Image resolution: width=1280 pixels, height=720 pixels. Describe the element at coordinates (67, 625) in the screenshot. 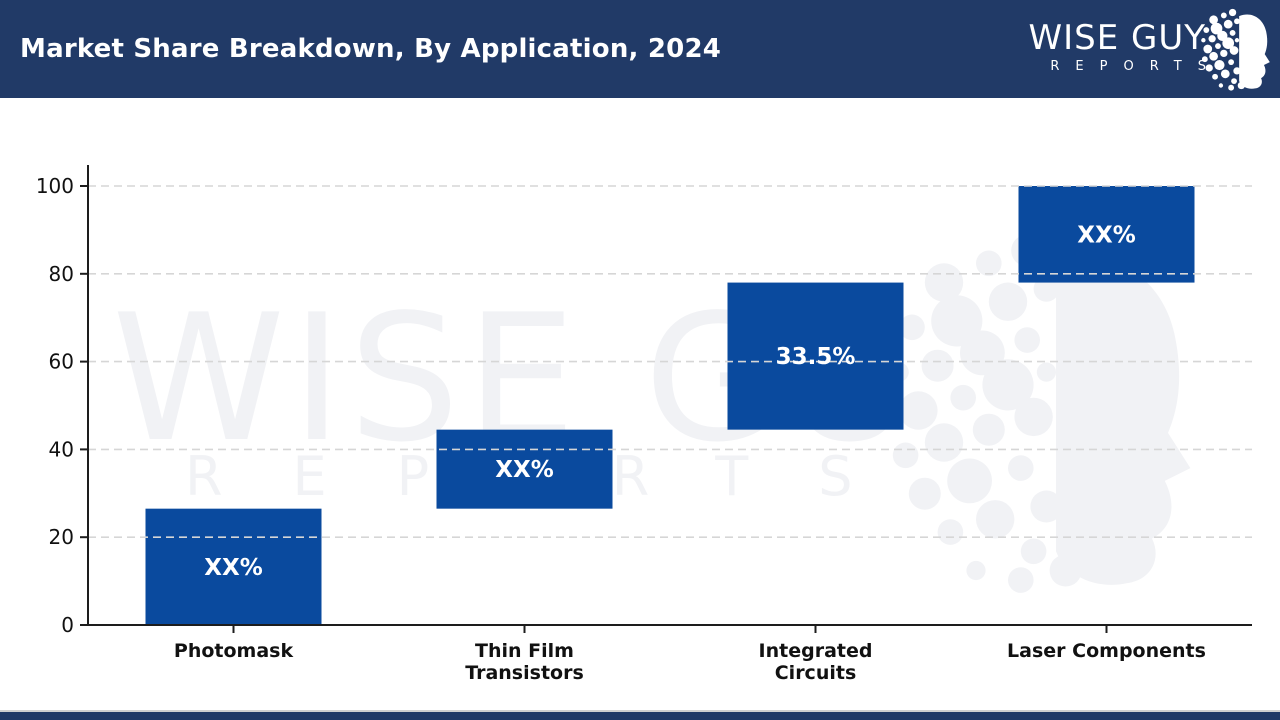

I see `y-tick-label-0: 0` at that location.